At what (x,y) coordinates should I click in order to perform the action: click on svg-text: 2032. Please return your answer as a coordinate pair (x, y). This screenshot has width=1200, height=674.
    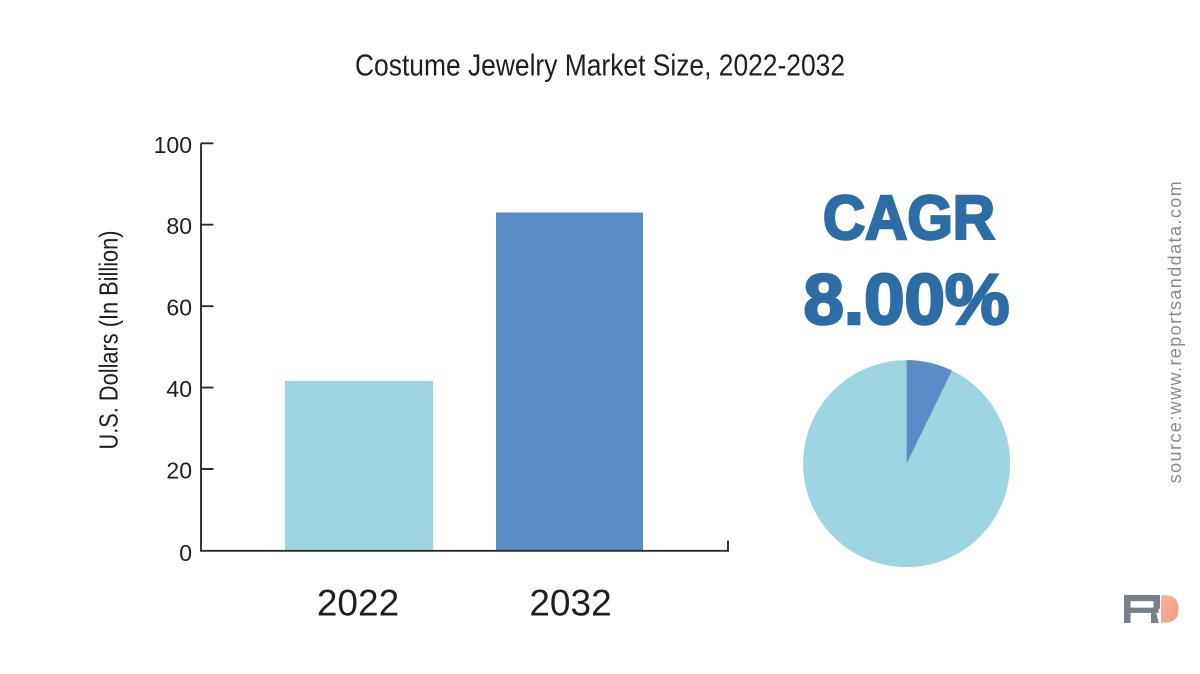
    Looking at the image, I should click on (570, 603).